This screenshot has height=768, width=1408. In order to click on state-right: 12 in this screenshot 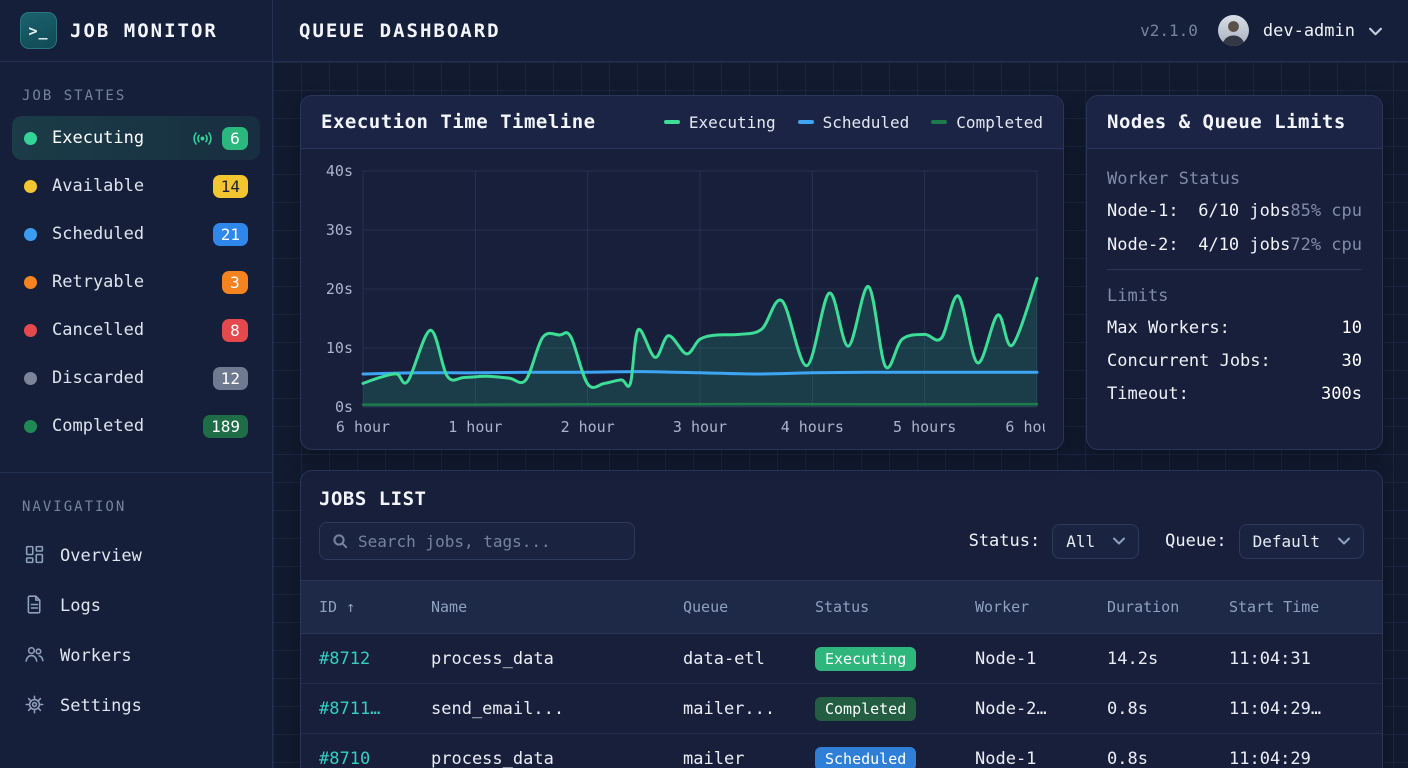, I will do `click(230, 378)`.